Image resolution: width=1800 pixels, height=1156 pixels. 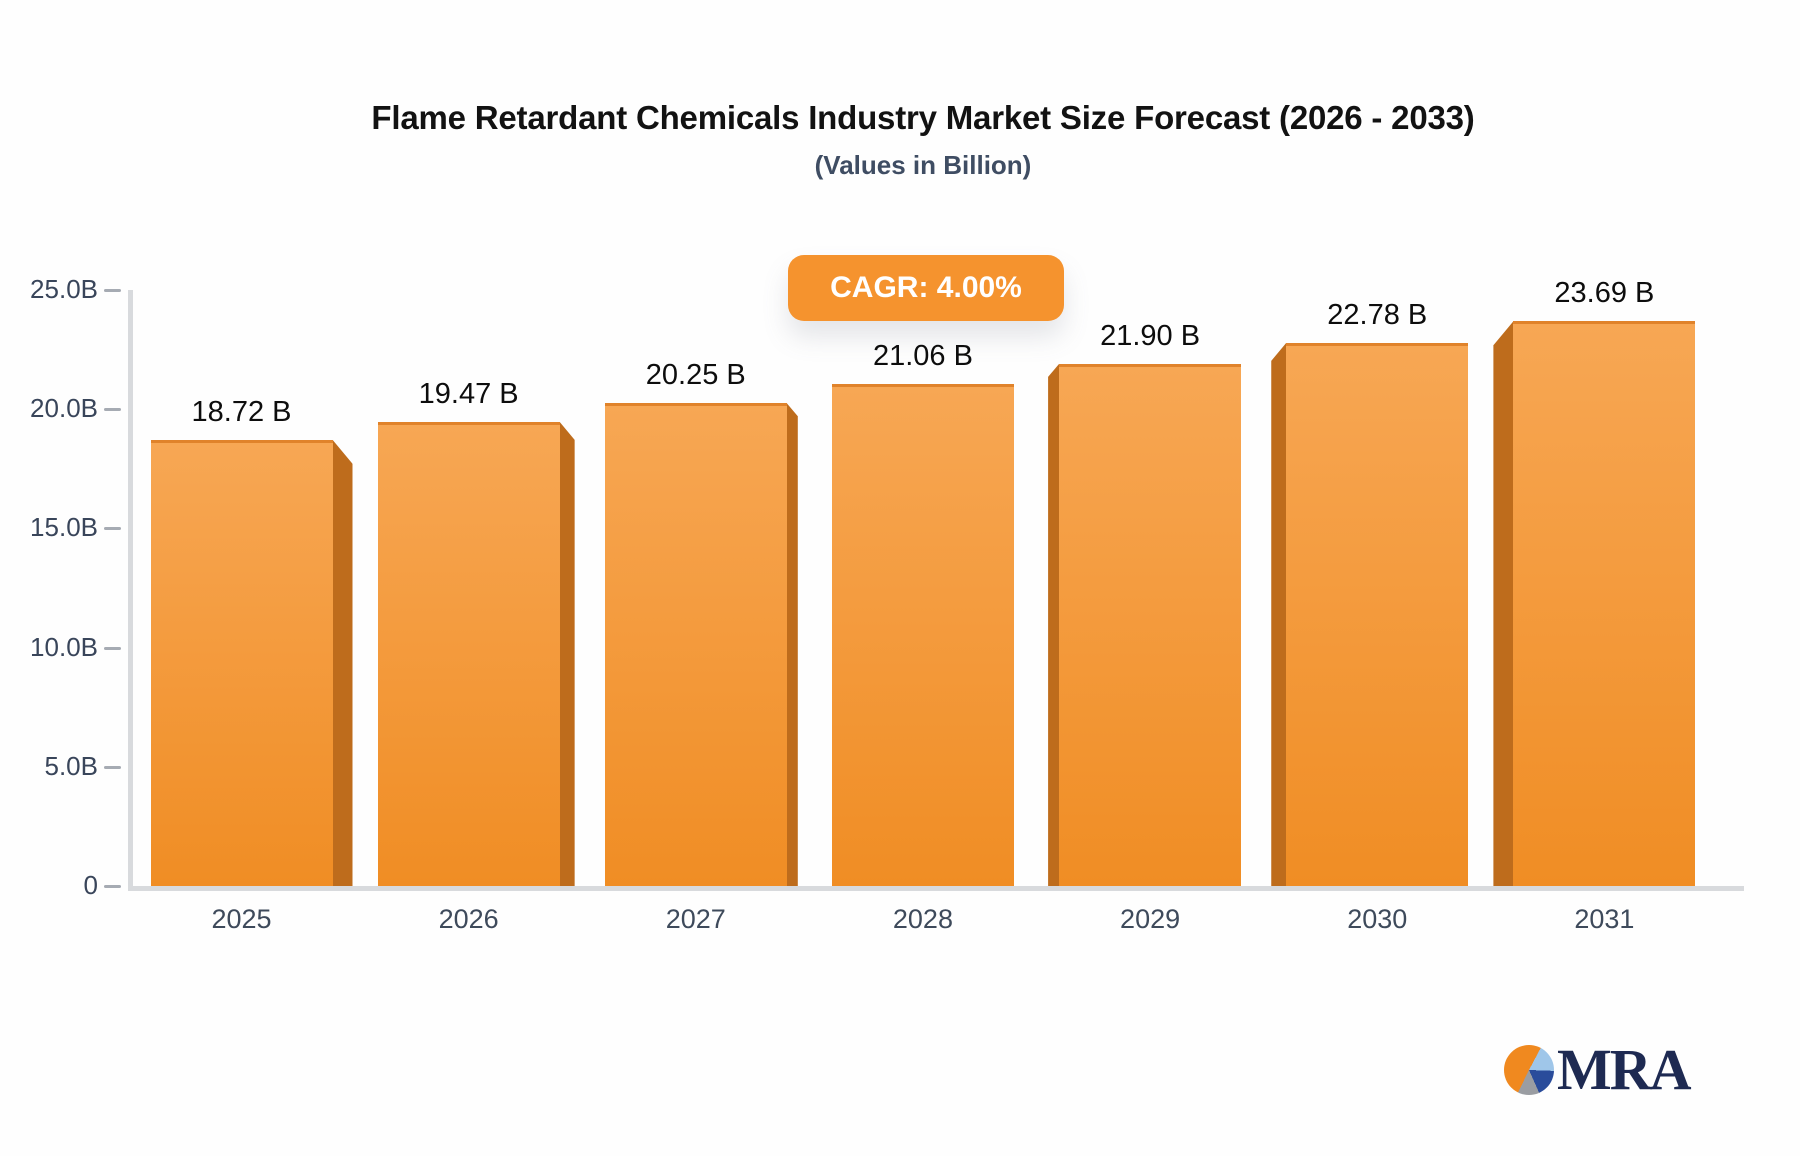 I want to click on bar-value-label: 21.90 B, so click(x=1150, y=335).